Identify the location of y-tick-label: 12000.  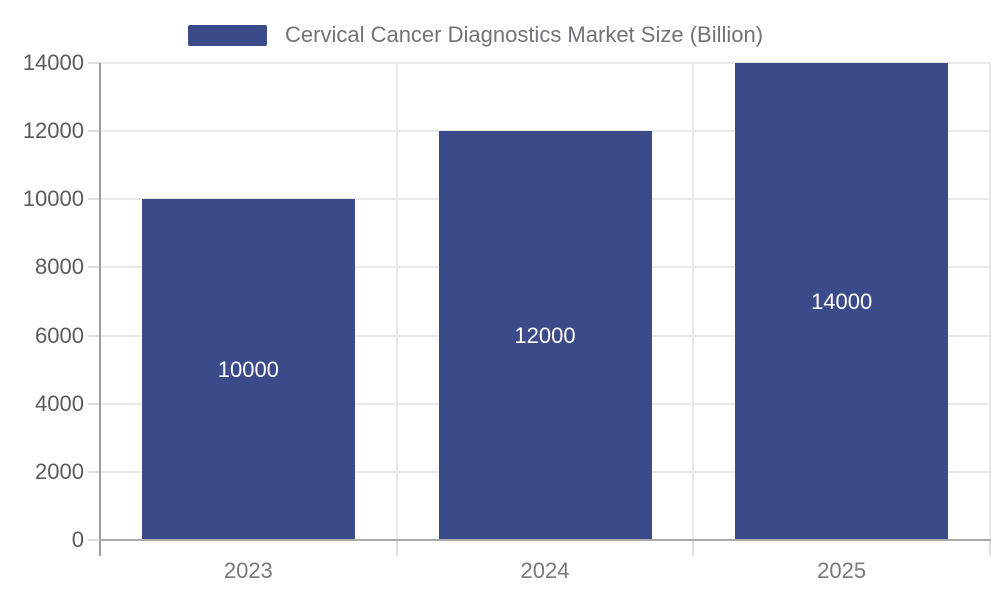
(53, 131).